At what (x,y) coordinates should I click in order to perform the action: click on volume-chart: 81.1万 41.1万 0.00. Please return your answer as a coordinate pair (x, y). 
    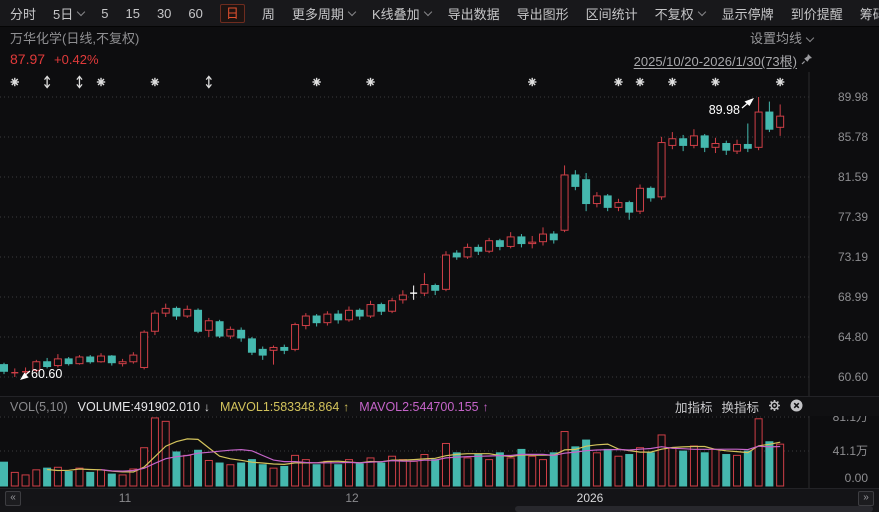
    Looking at the image, I should click on (434, 452).